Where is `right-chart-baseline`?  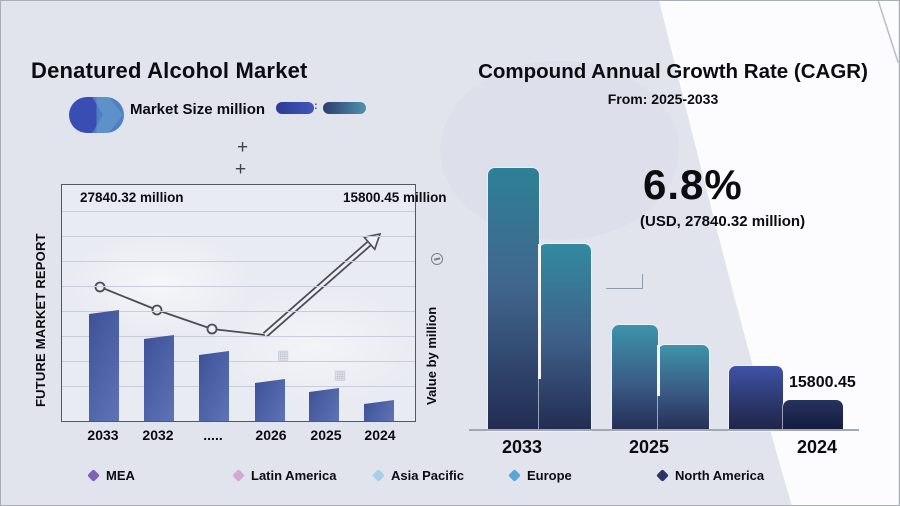 right-chart-baseline is located at coordinates (664, 430).